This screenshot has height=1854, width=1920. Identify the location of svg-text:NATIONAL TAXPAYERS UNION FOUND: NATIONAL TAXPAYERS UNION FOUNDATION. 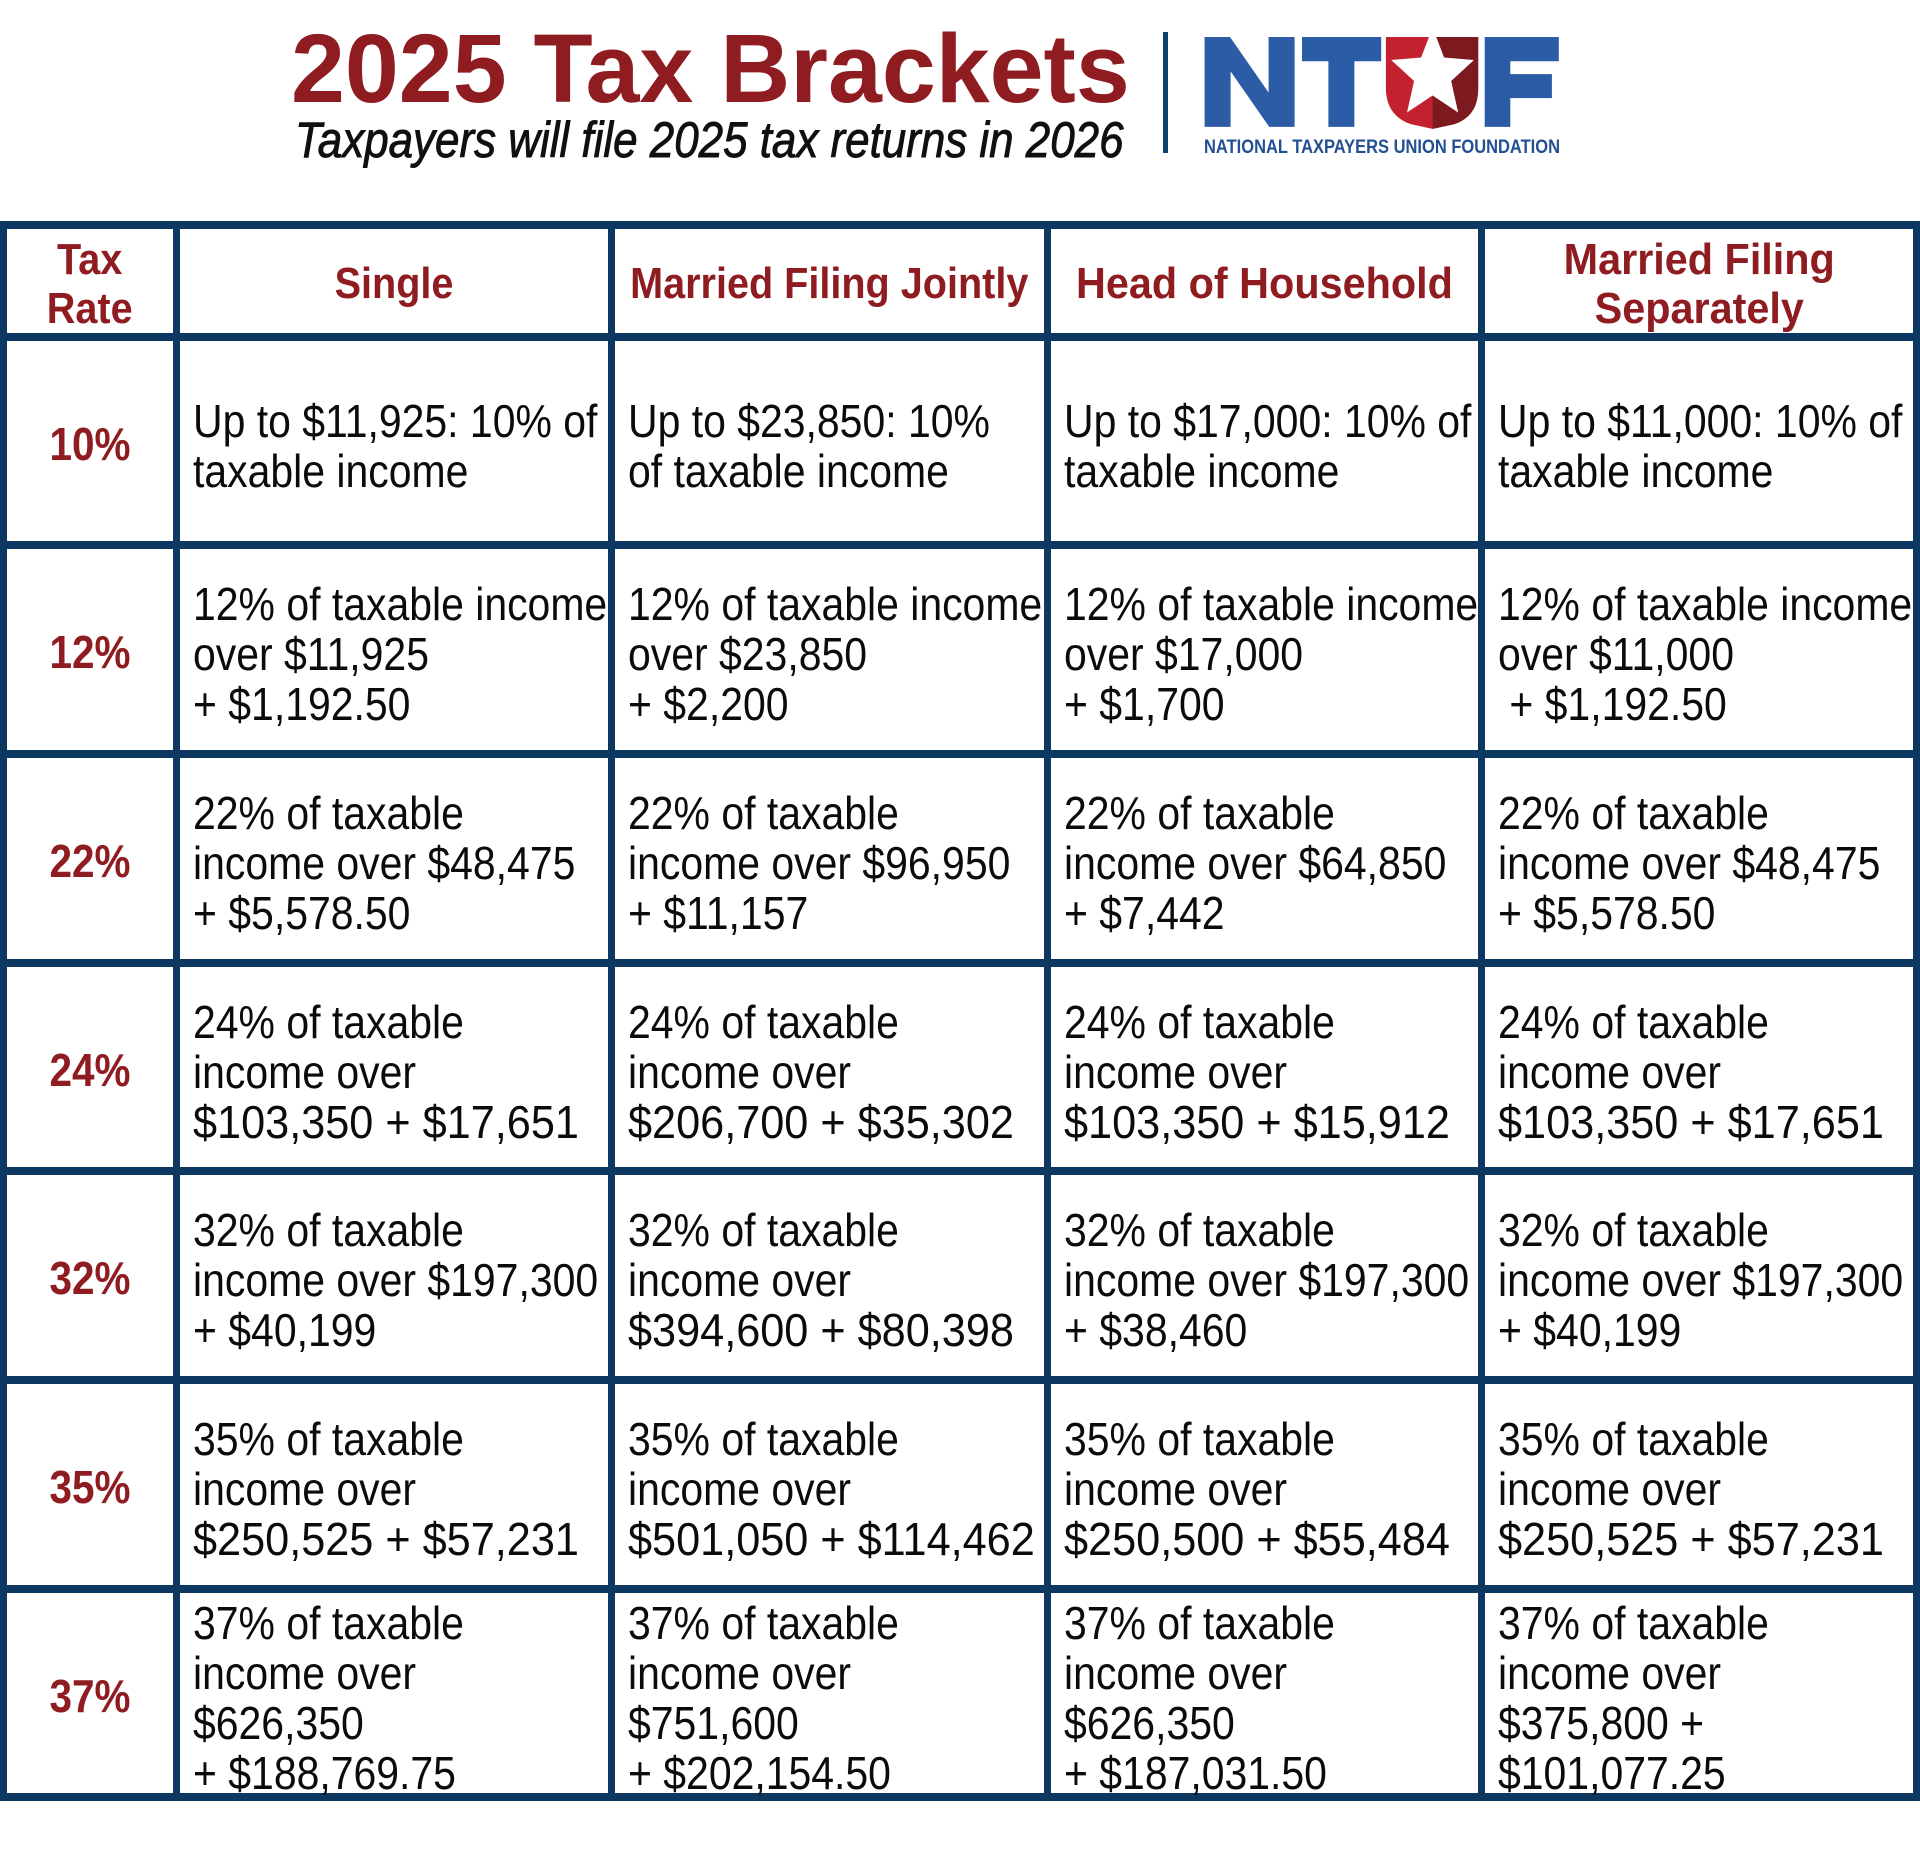
(1382, 145).